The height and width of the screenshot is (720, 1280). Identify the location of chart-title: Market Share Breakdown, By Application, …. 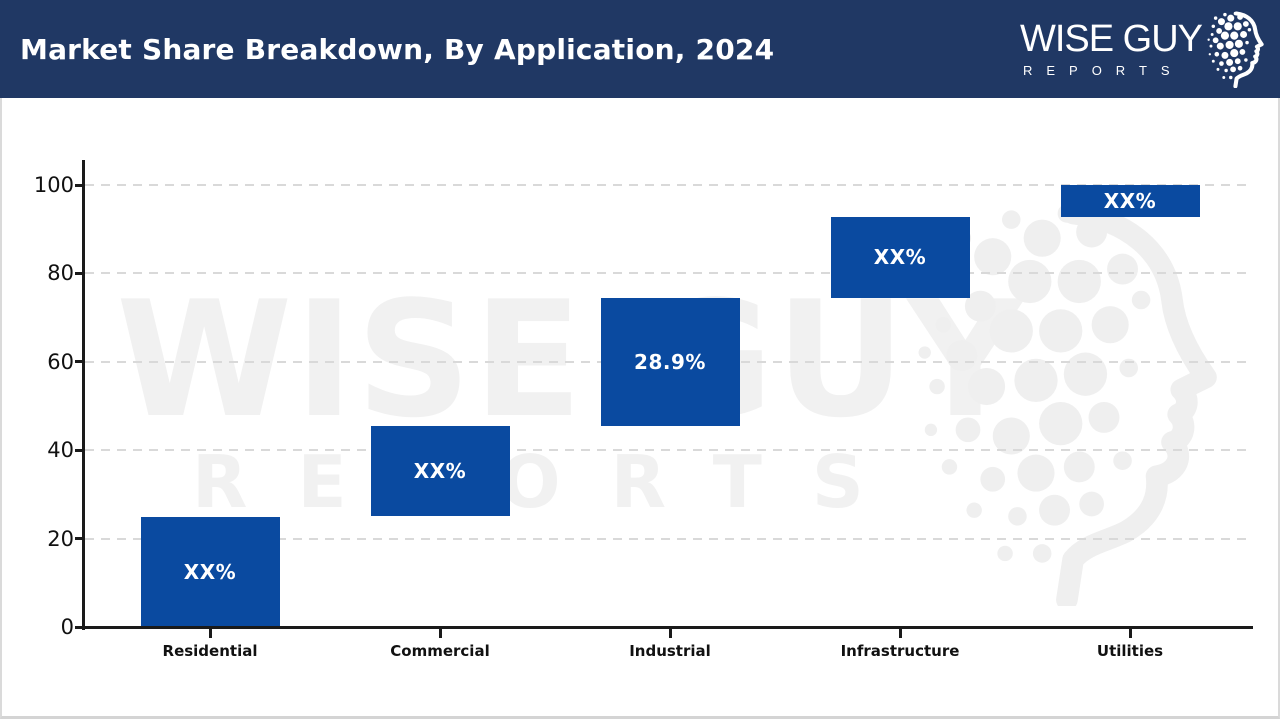
(397, 49).